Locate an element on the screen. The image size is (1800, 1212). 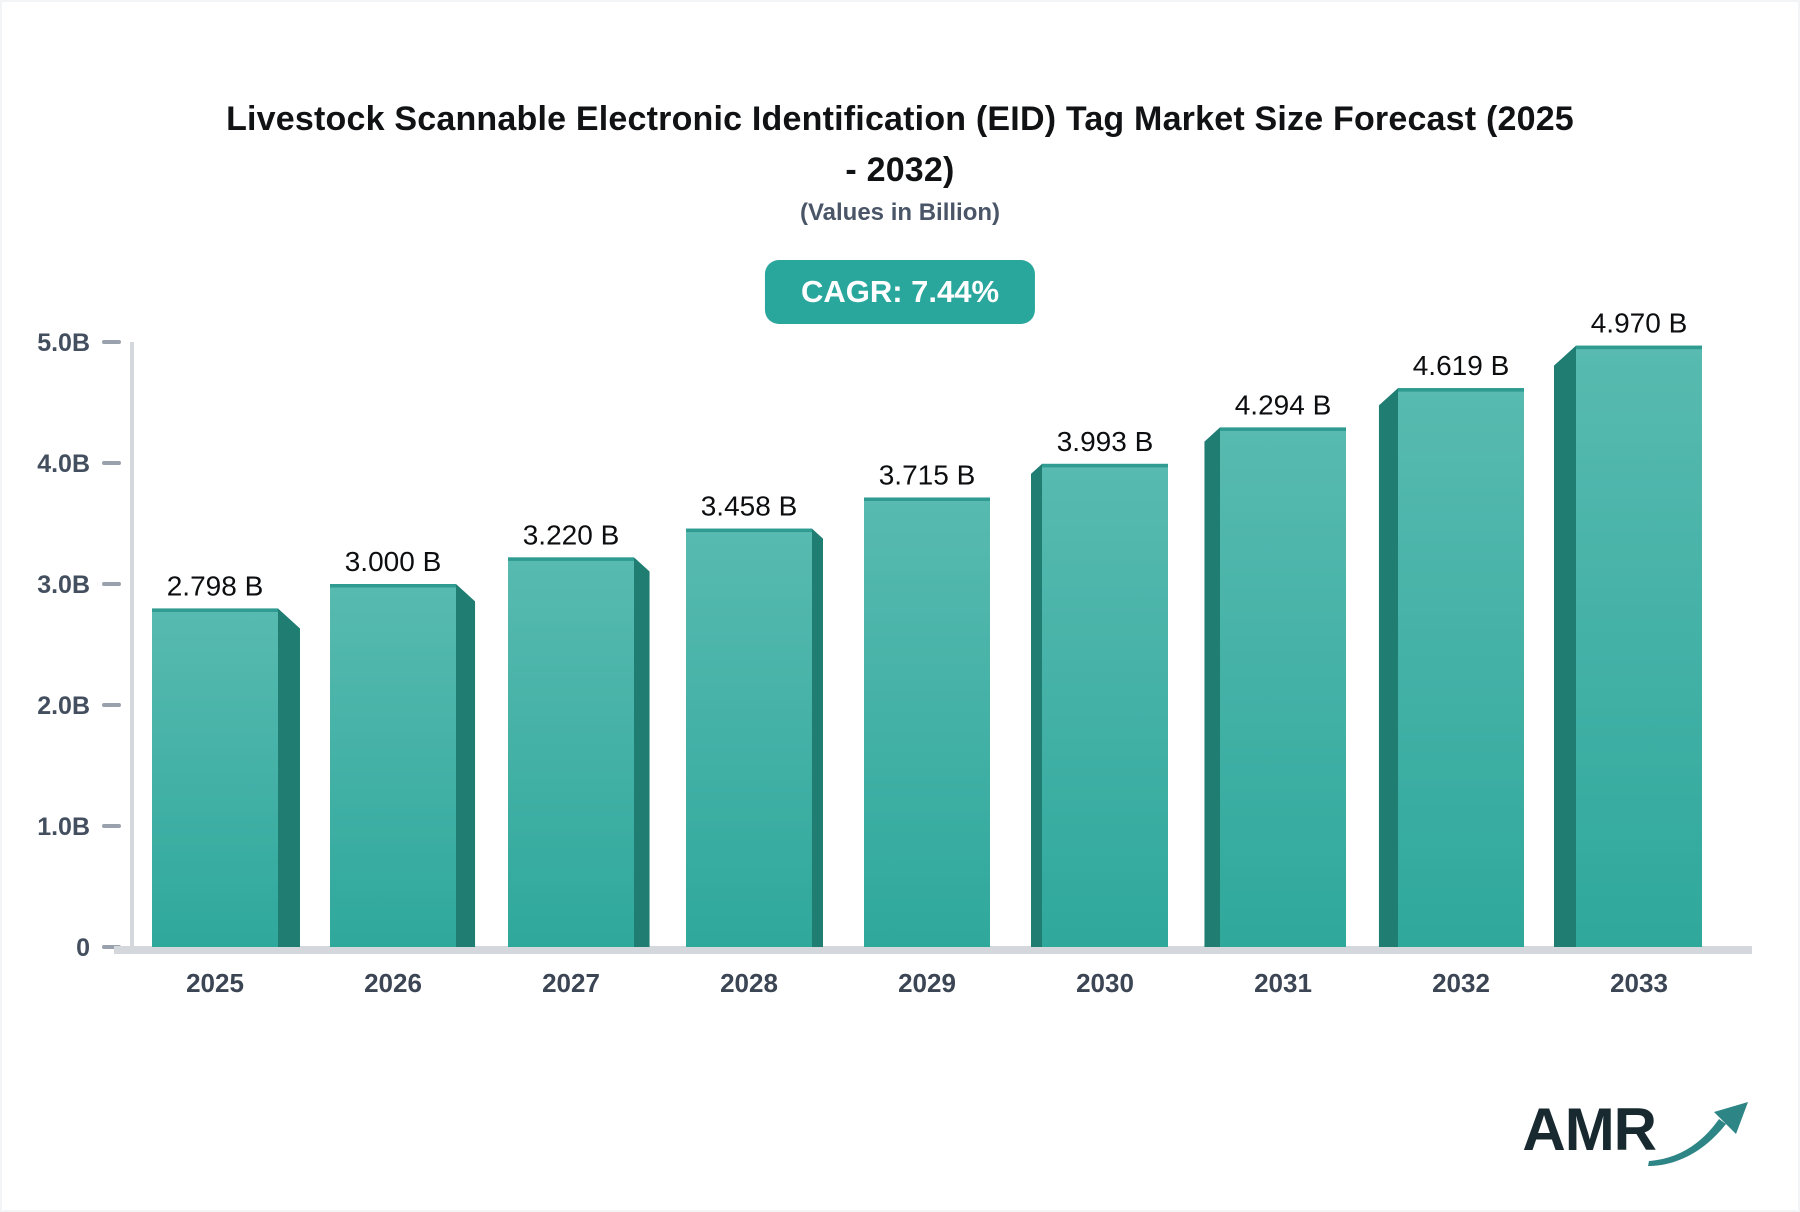
chart-title-line2: - 2032) is located at coordinates (900, 170).